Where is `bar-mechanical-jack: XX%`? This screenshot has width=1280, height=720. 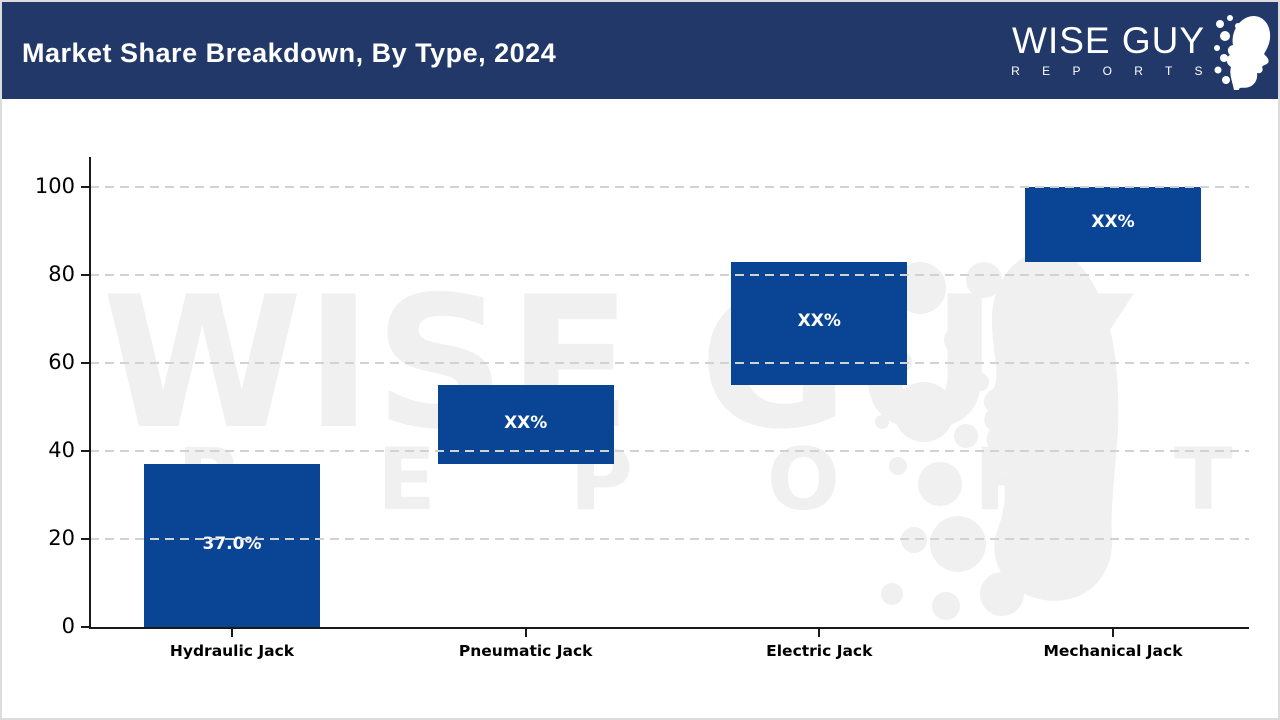
bar-mechanical-jack: XX% is located at coordinates (1113, 224).